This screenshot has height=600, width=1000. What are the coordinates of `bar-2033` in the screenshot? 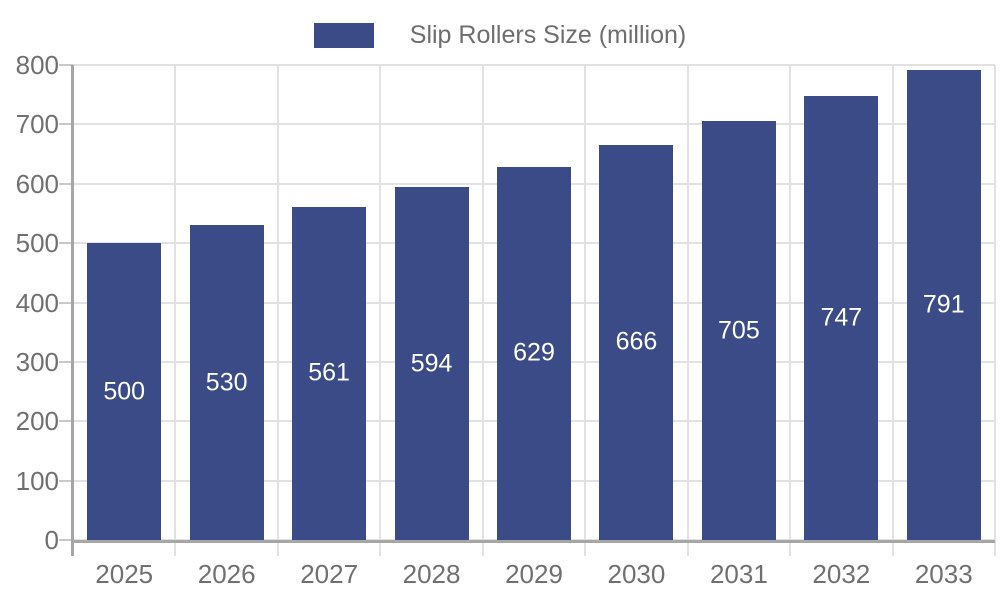 It's located at (943, 305).